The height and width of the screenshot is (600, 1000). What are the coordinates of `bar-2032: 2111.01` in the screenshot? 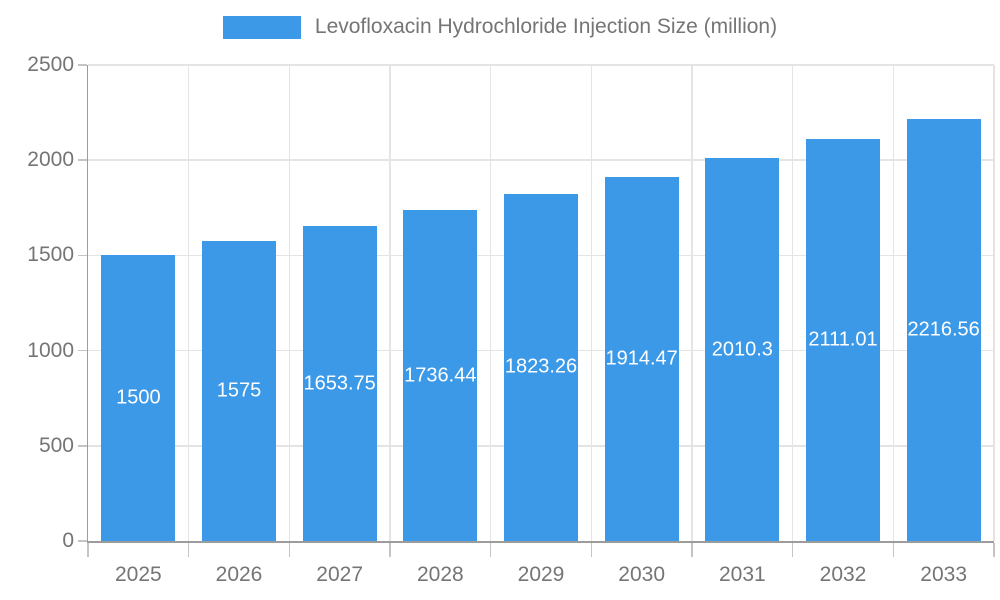 It's located at (843, 340).